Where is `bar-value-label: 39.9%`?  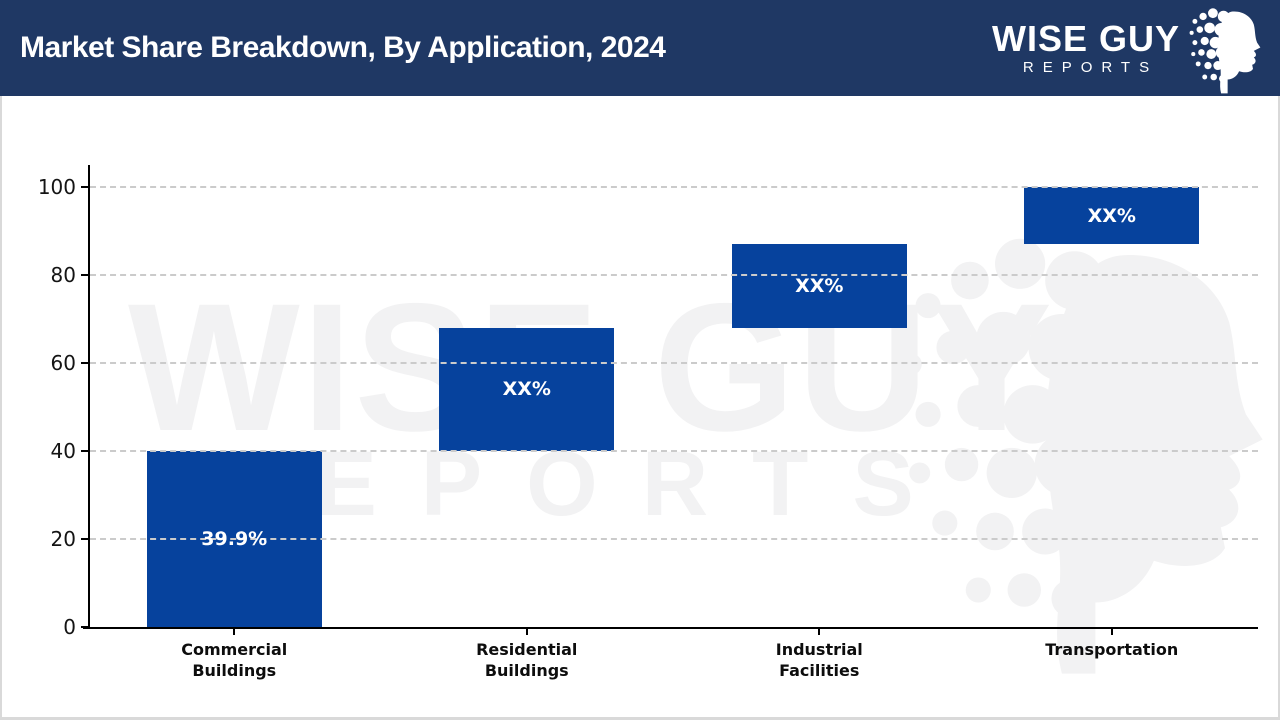
bar-value-label: 39.9% is located at coordinates (234, 539).